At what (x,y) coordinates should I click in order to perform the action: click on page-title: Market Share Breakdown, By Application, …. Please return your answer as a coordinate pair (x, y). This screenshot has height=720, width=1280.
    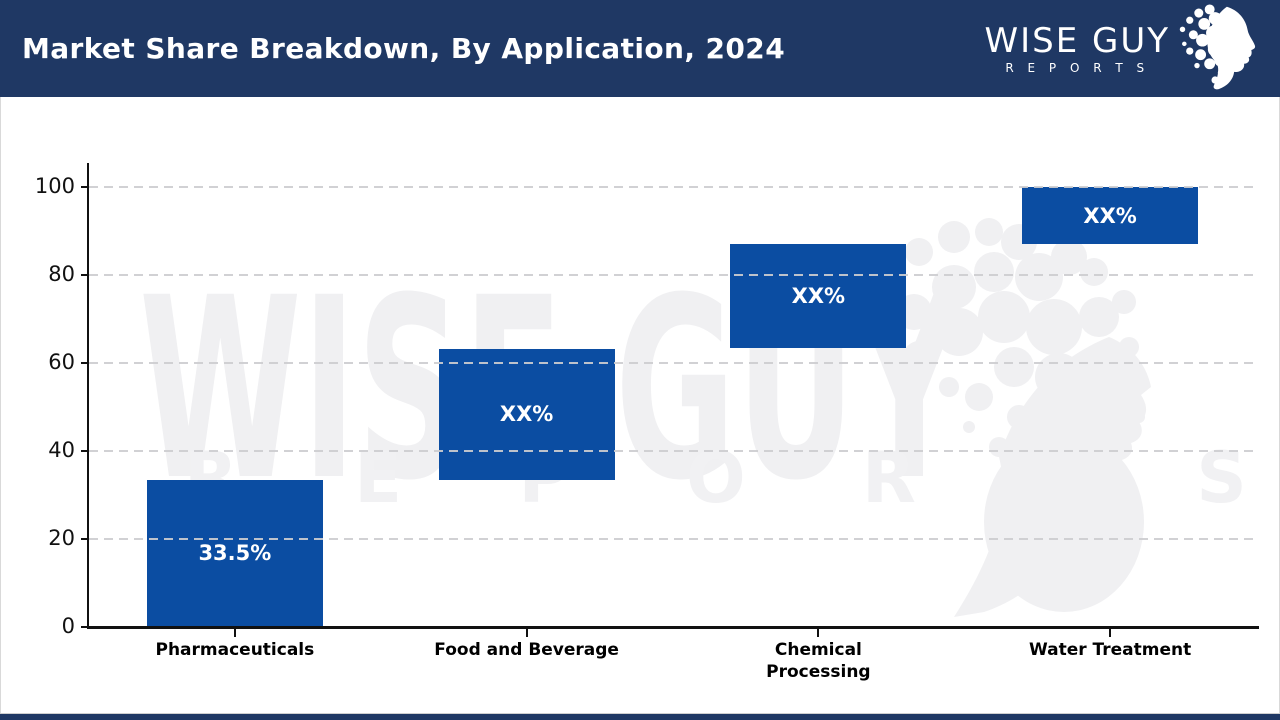
    Looking at the image, I should click on (404, 48).